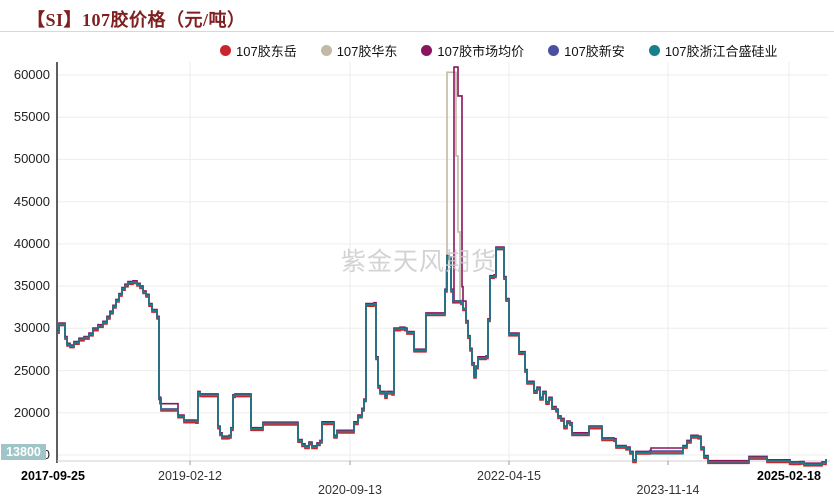  What do you see at coordinates (417, 31) in the screenshot?
I see `title-divider` at bounding box center [417, 31].